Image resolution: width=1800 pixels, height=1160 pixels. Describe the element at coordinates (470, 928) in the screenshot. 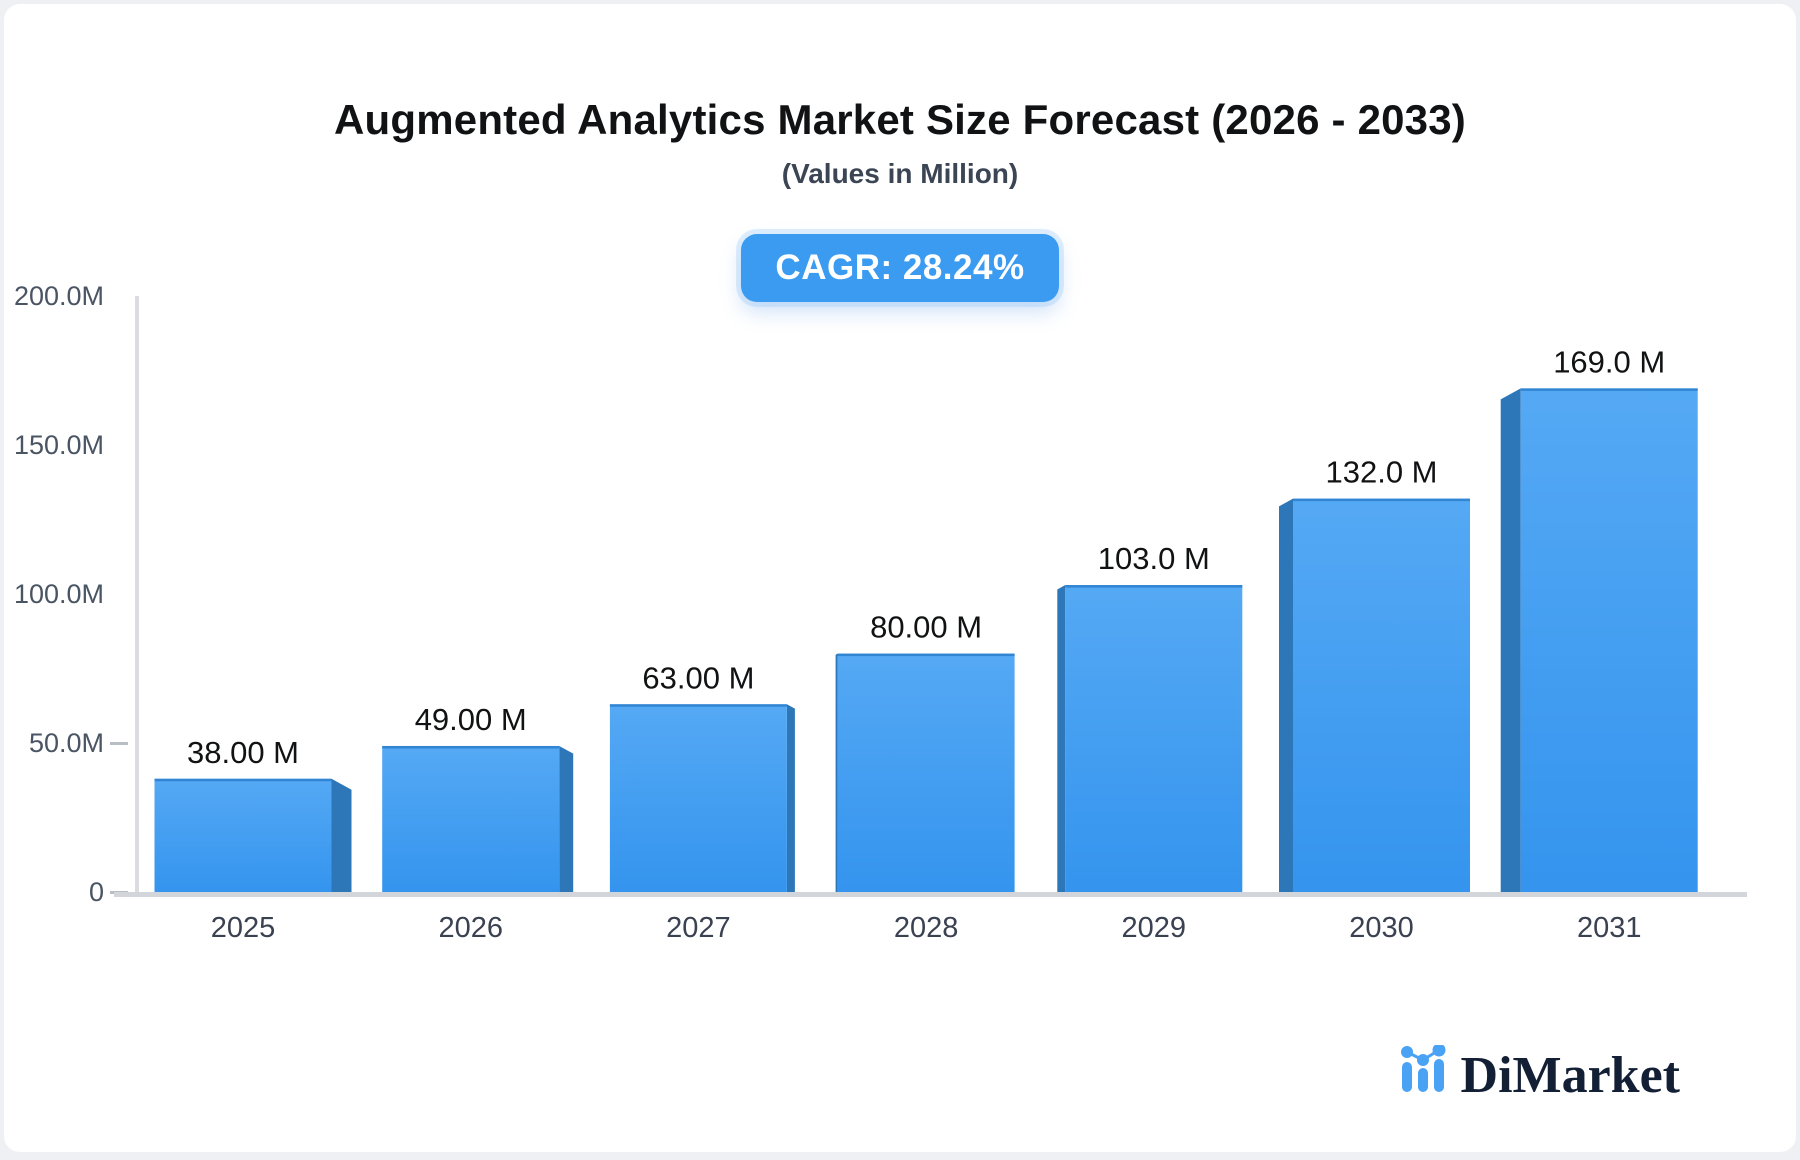

I see `x-axis-label: 2026` at that location.